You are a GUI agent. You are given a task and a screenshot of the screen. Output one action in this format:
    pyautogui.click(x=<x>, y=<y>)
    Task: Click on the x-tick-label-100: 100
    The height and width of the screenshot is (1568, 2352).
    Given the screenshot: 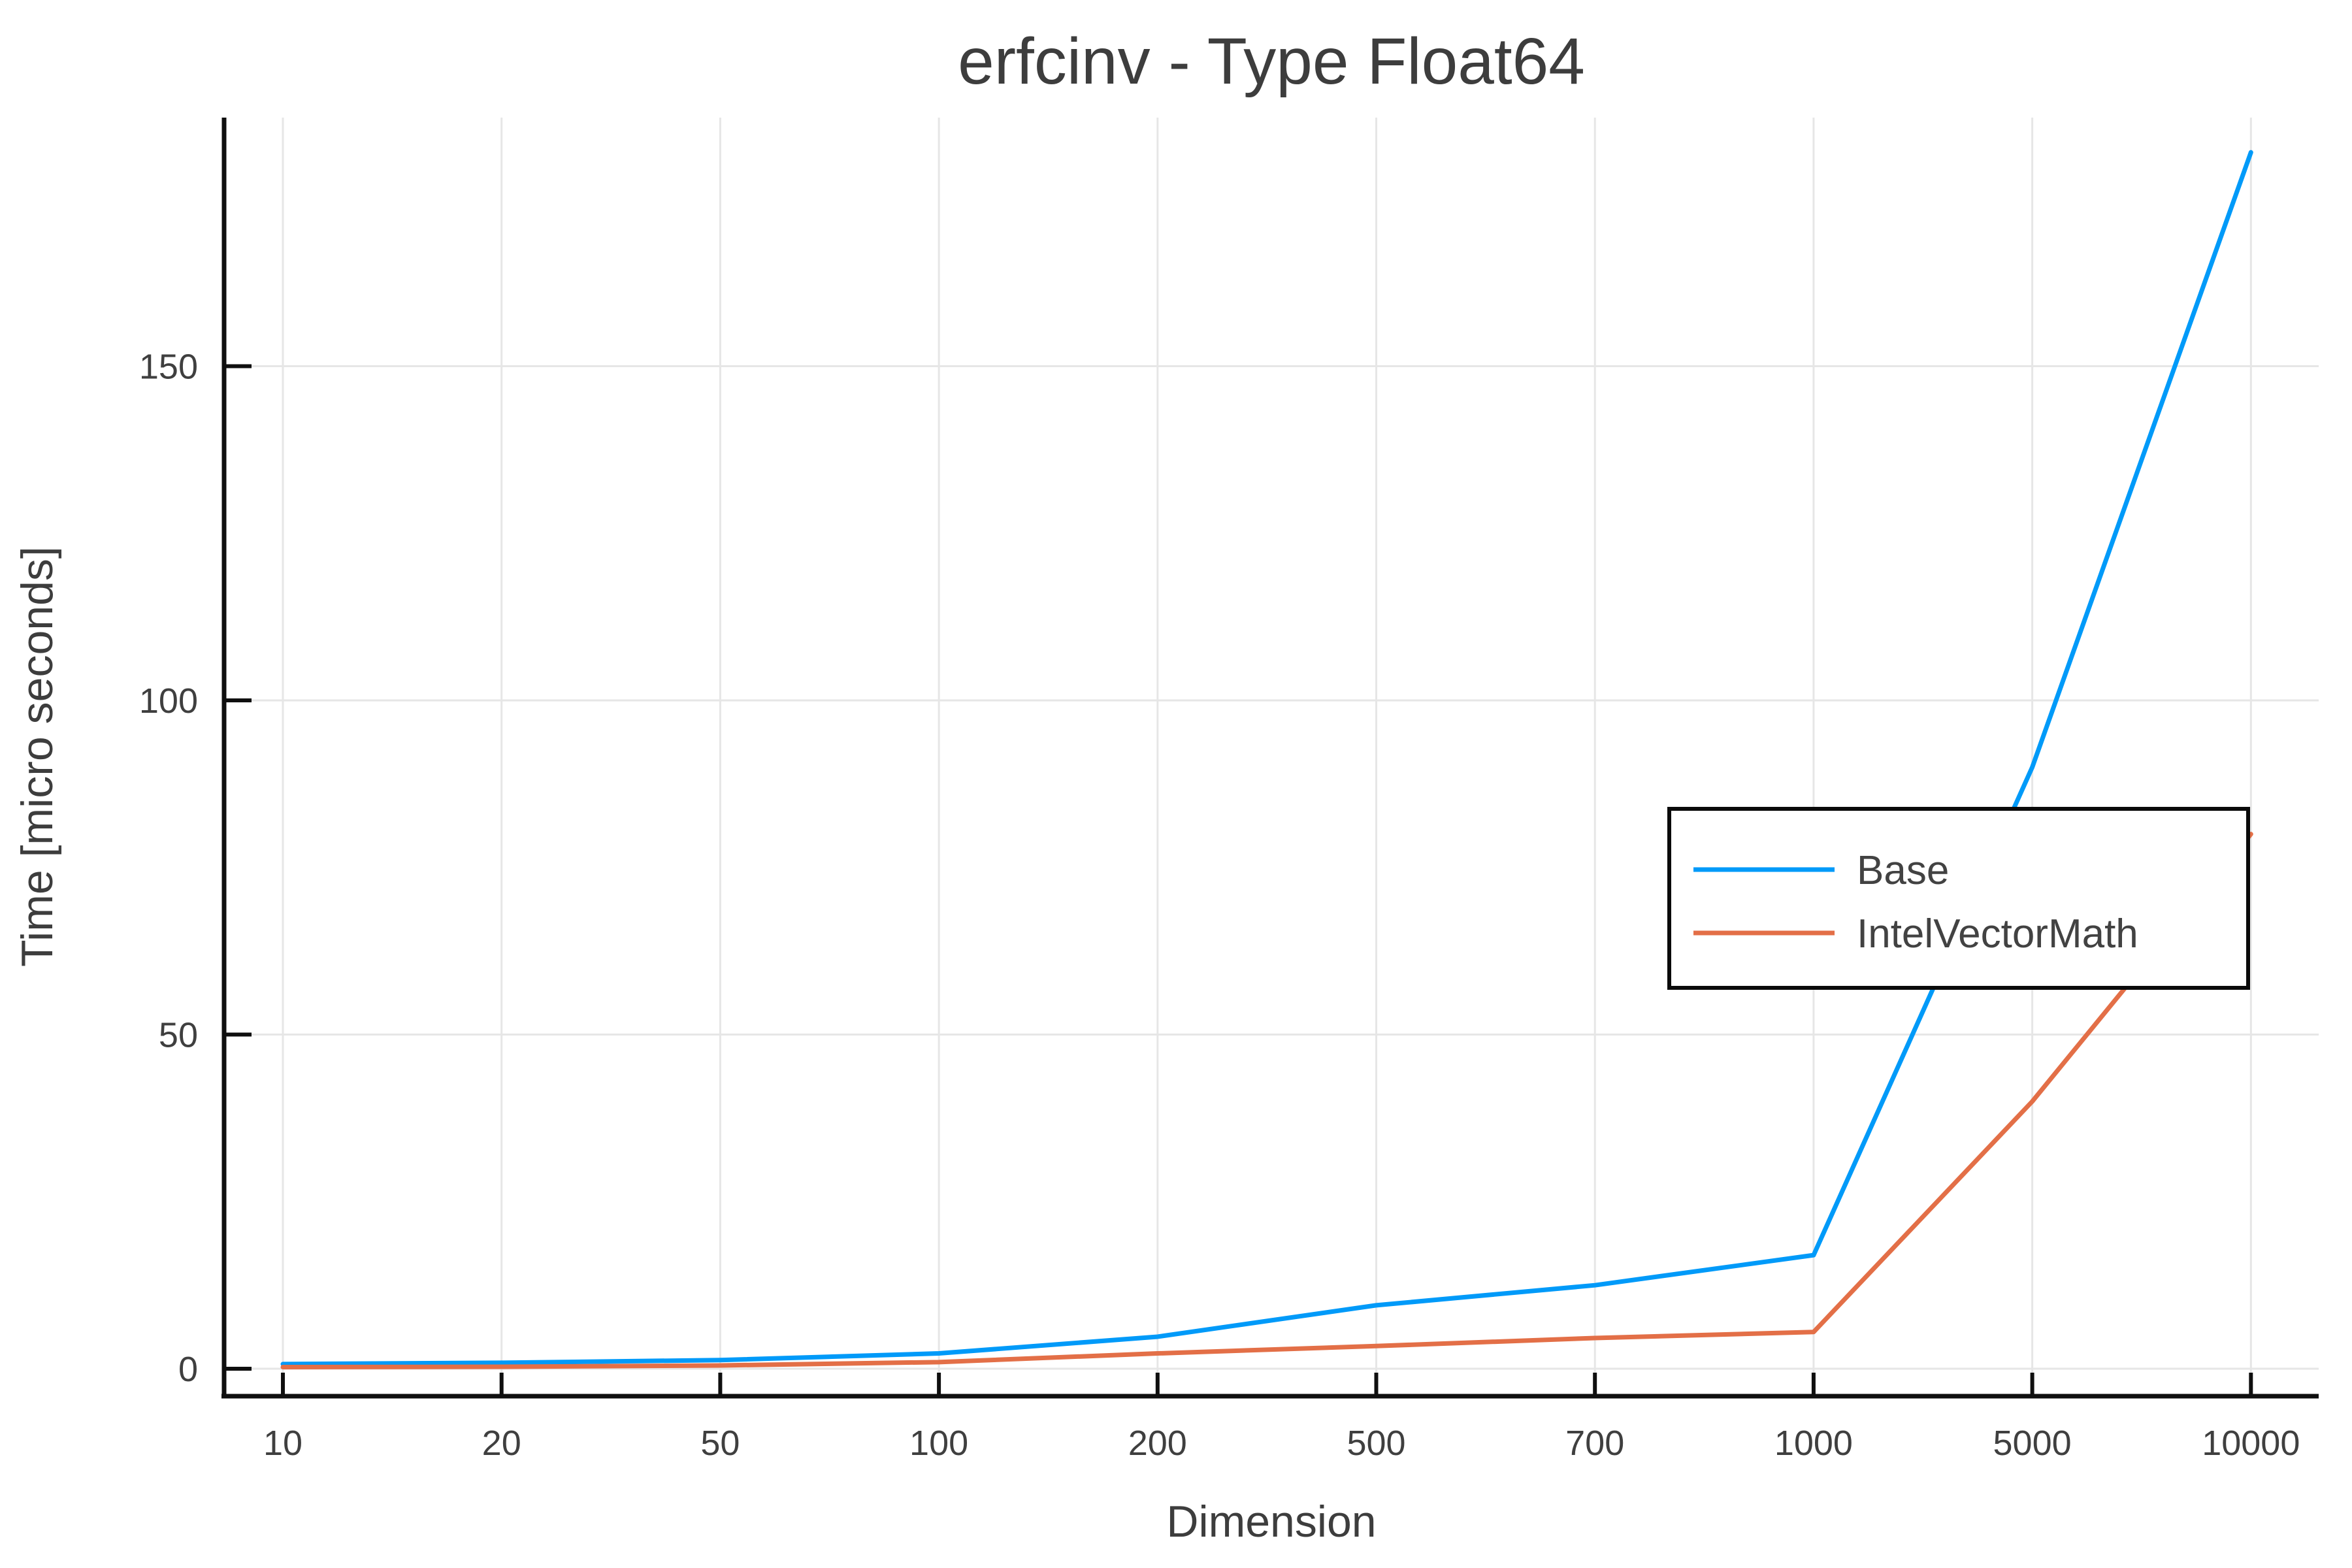 What is the action you would take?
    pyautogui.click(x=938, y=1443)
    